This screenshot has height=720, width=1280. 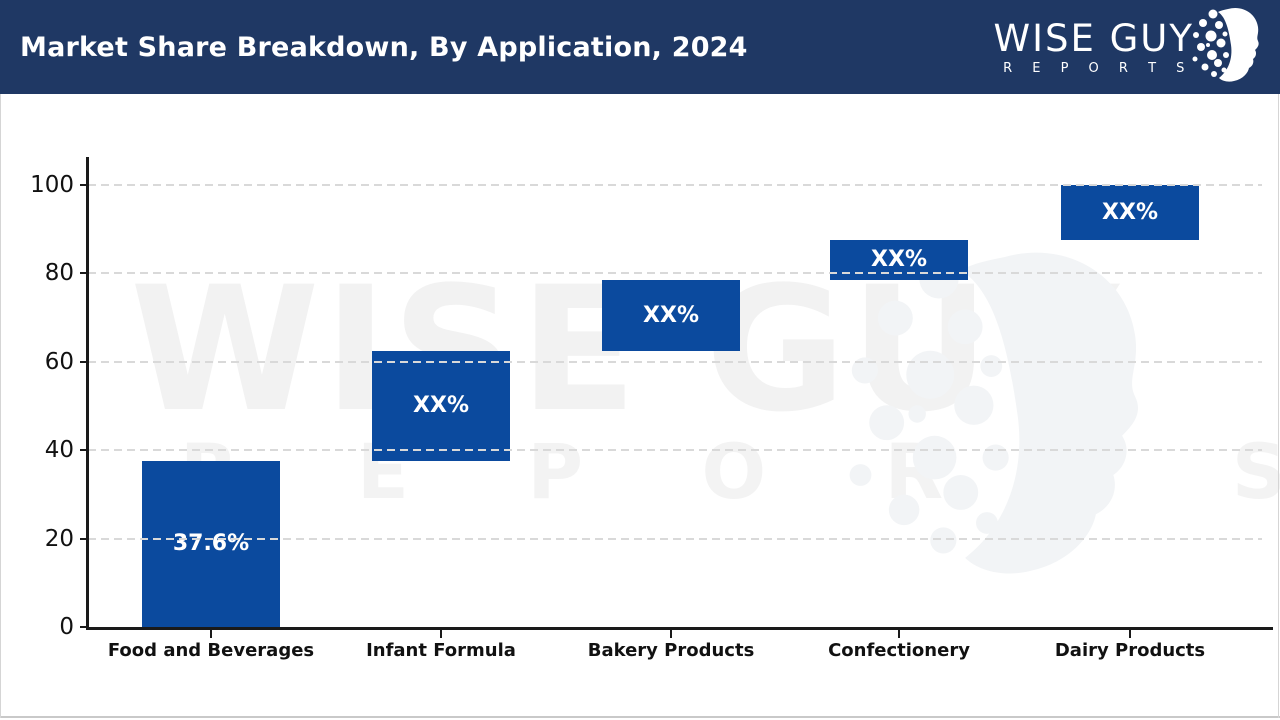 I want to click on bar-bakery-products: XX%, so click(x=671, y=315).